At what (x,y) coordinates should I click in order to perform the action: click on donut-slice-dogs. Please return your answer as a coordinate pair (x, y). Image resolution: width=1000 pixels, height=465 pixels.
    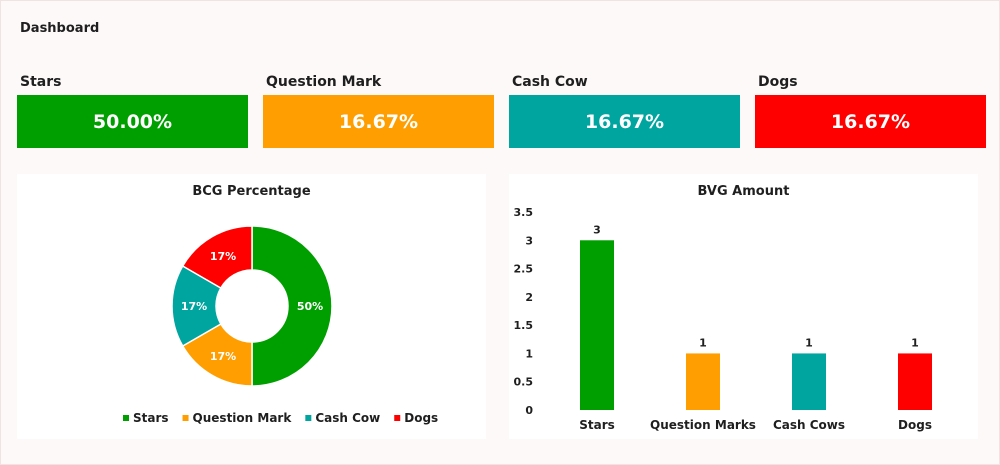
    Looking at the image, I should click on (217, 257).